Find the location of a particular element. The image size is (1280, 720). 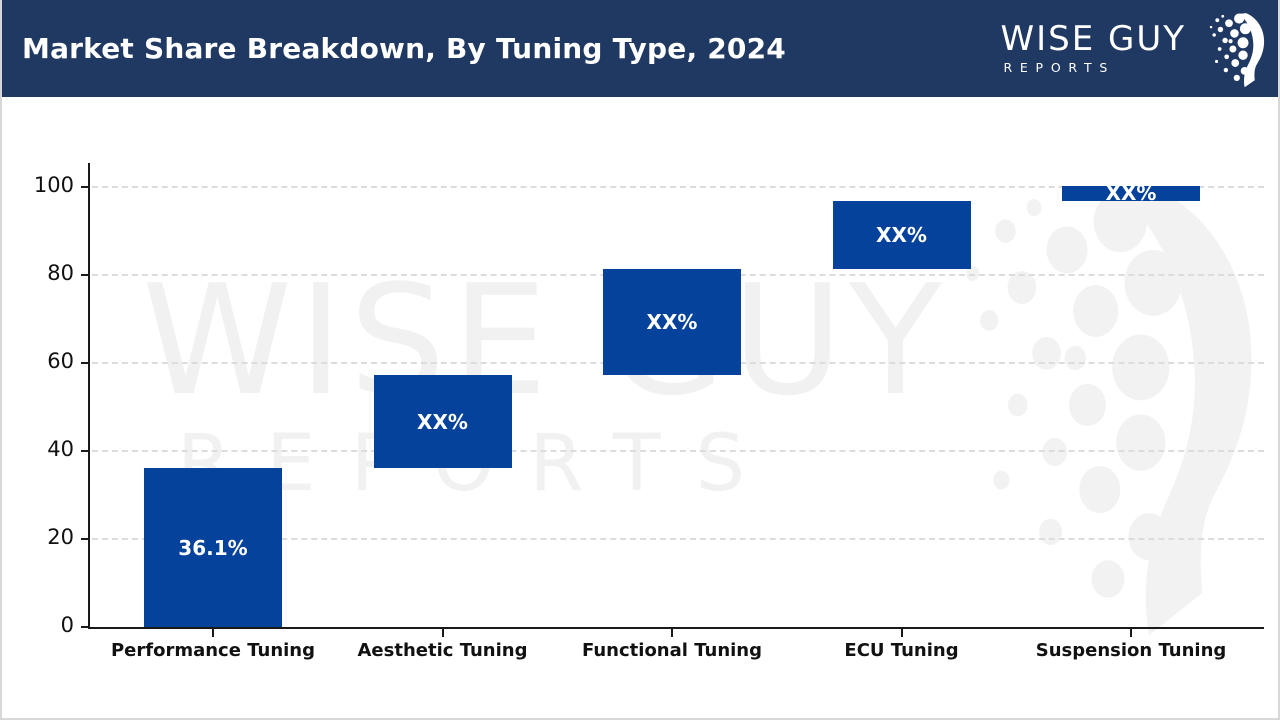

x-tick-functional-tuning is located at coordinates (672, 633).